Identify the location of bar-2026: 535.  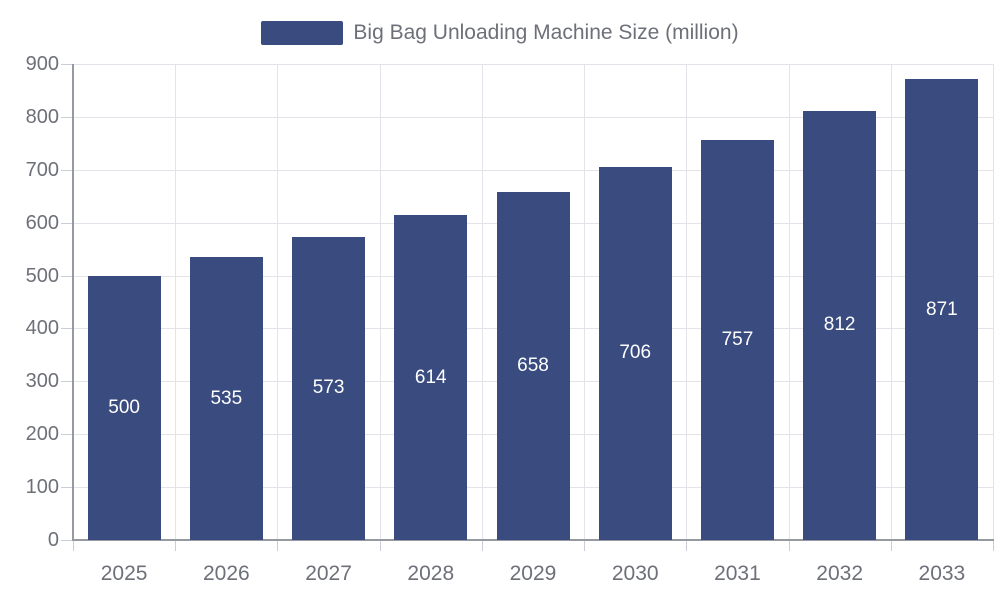
(226, 398).